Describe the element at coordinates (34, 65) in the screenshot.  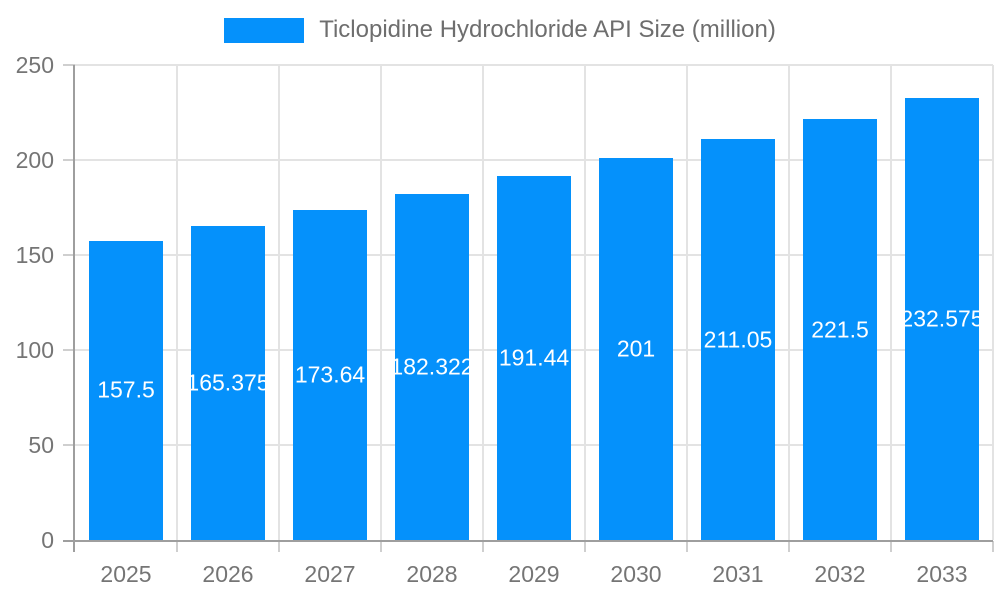
I see `y-axis-tick-label: 250` at that location.